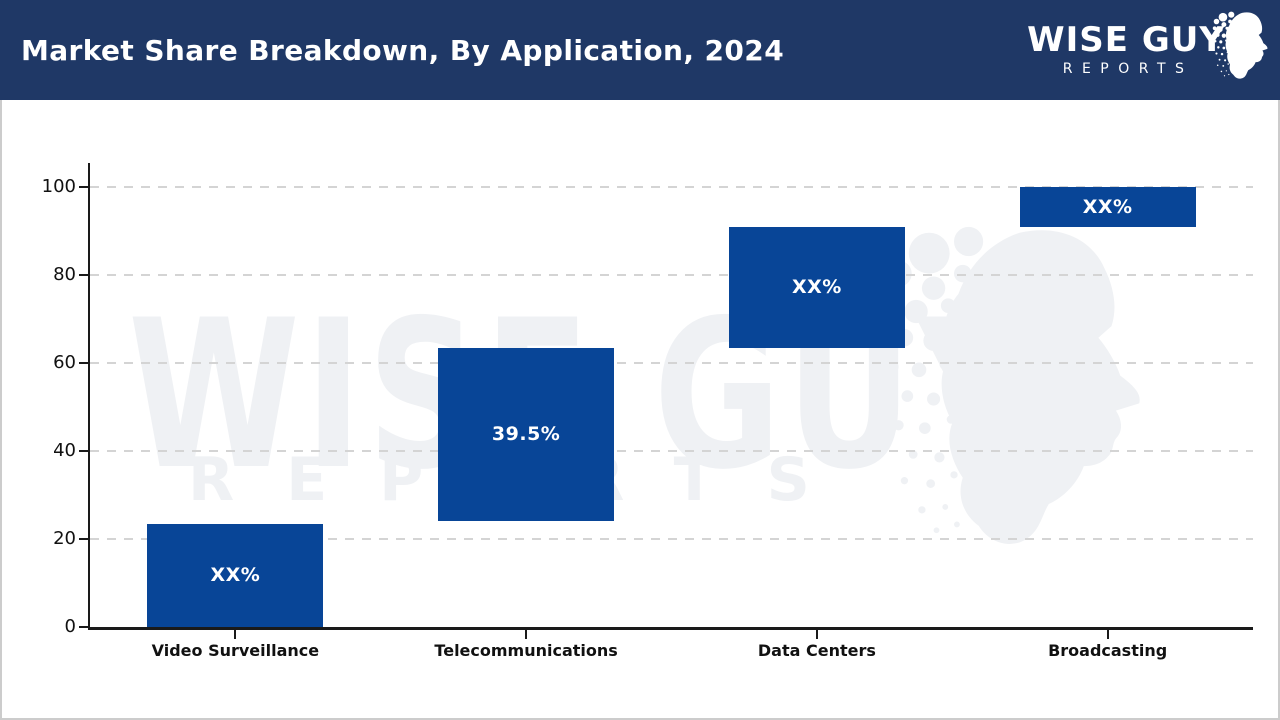  What do you see at coordinates (235, 650) in the screenshot?
I see `x-tick-label: Video Surveillance` at bounding box center [235, 650].